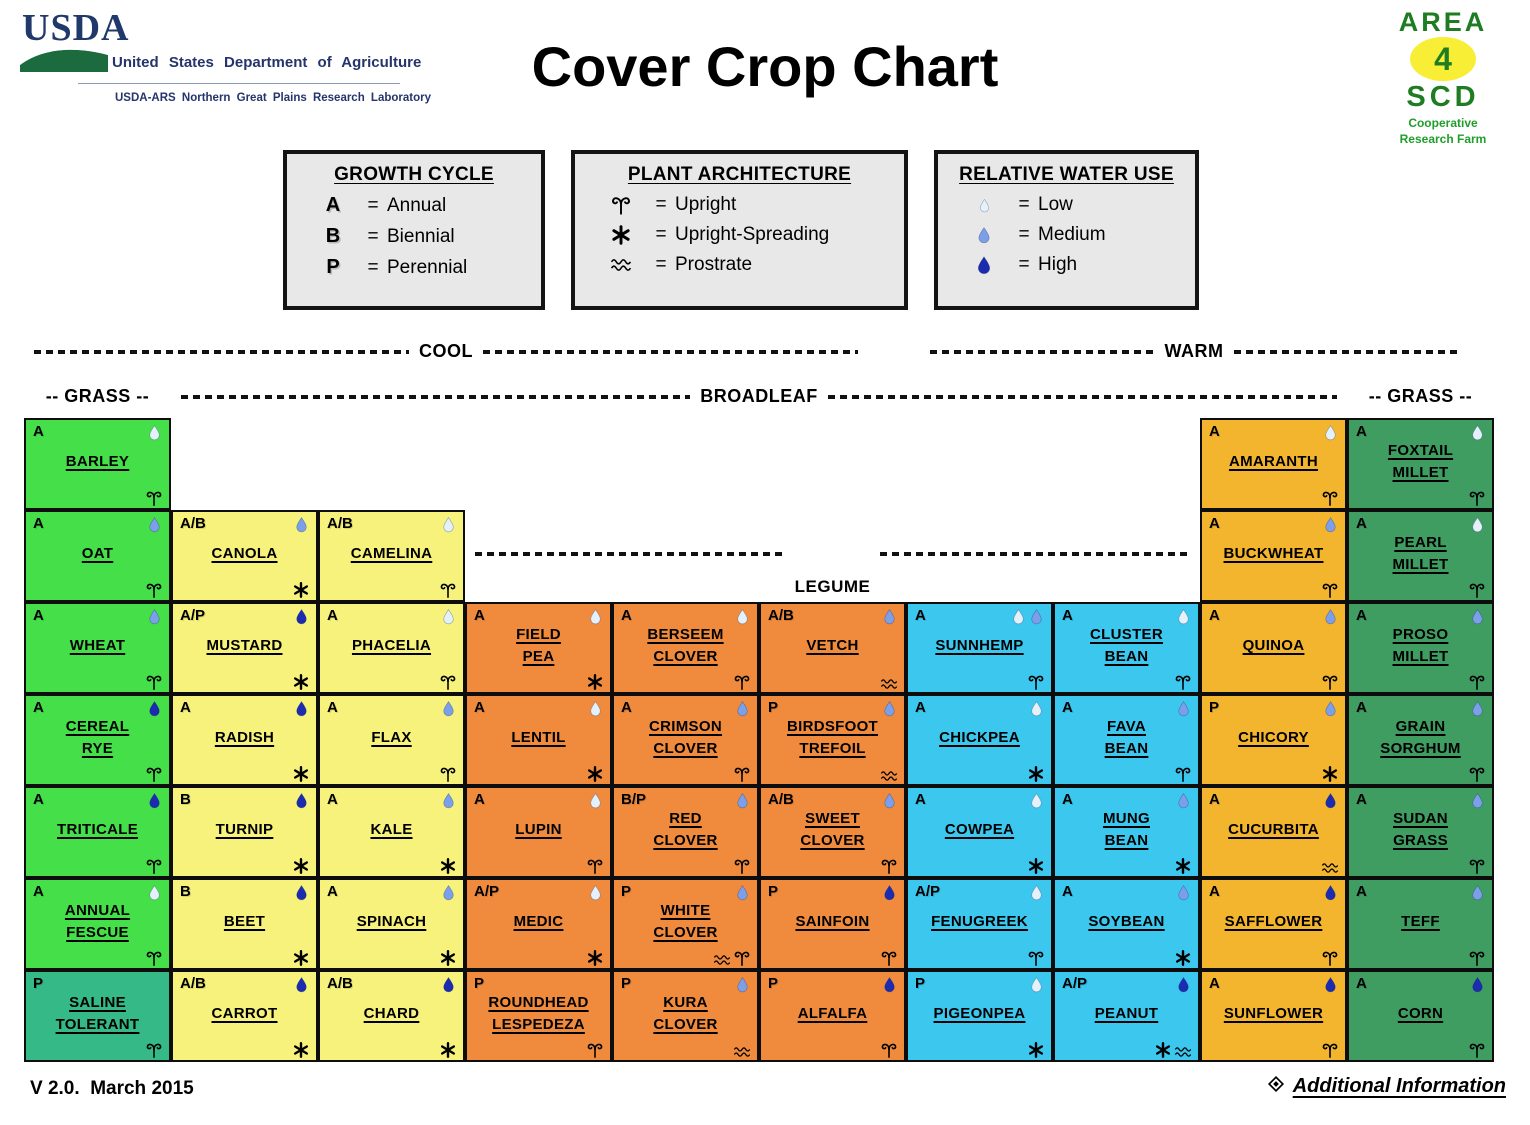 This screenshot has height=1125, width=1530. I want to click on additional-information-link: Additional Information, so click(1386, 1086).